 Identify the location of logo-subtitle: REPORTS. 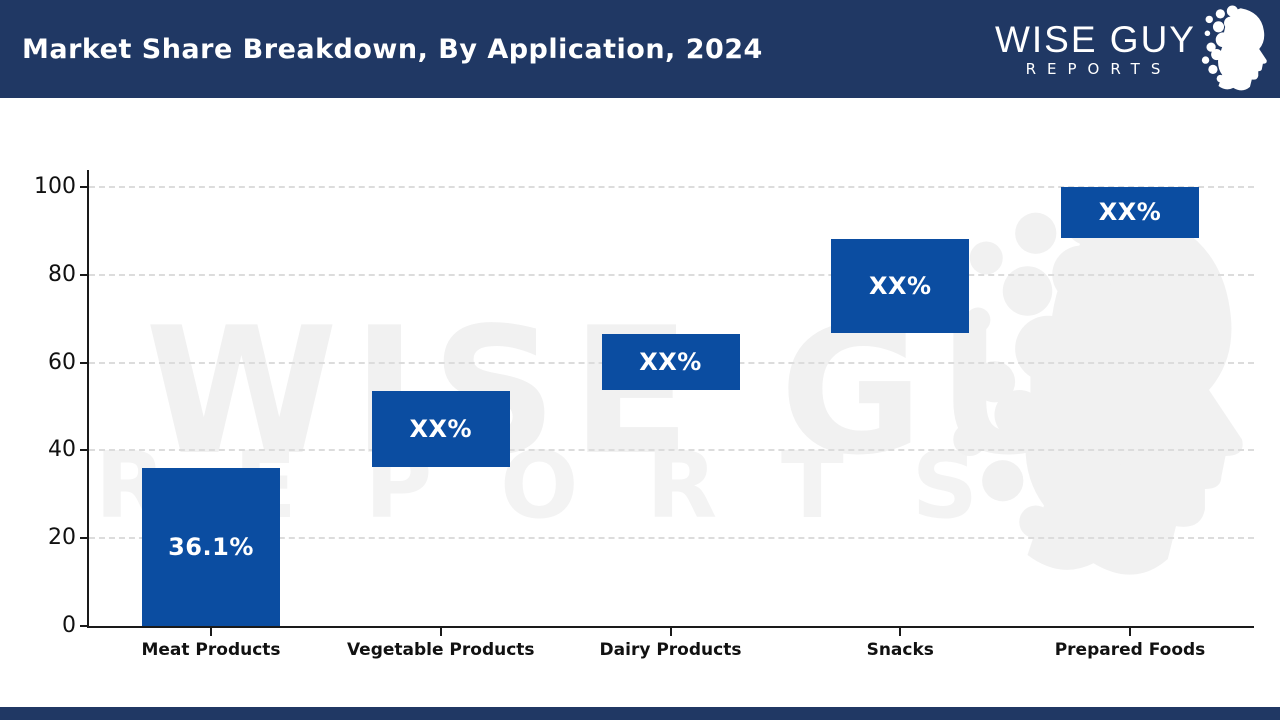
(1098, 68).